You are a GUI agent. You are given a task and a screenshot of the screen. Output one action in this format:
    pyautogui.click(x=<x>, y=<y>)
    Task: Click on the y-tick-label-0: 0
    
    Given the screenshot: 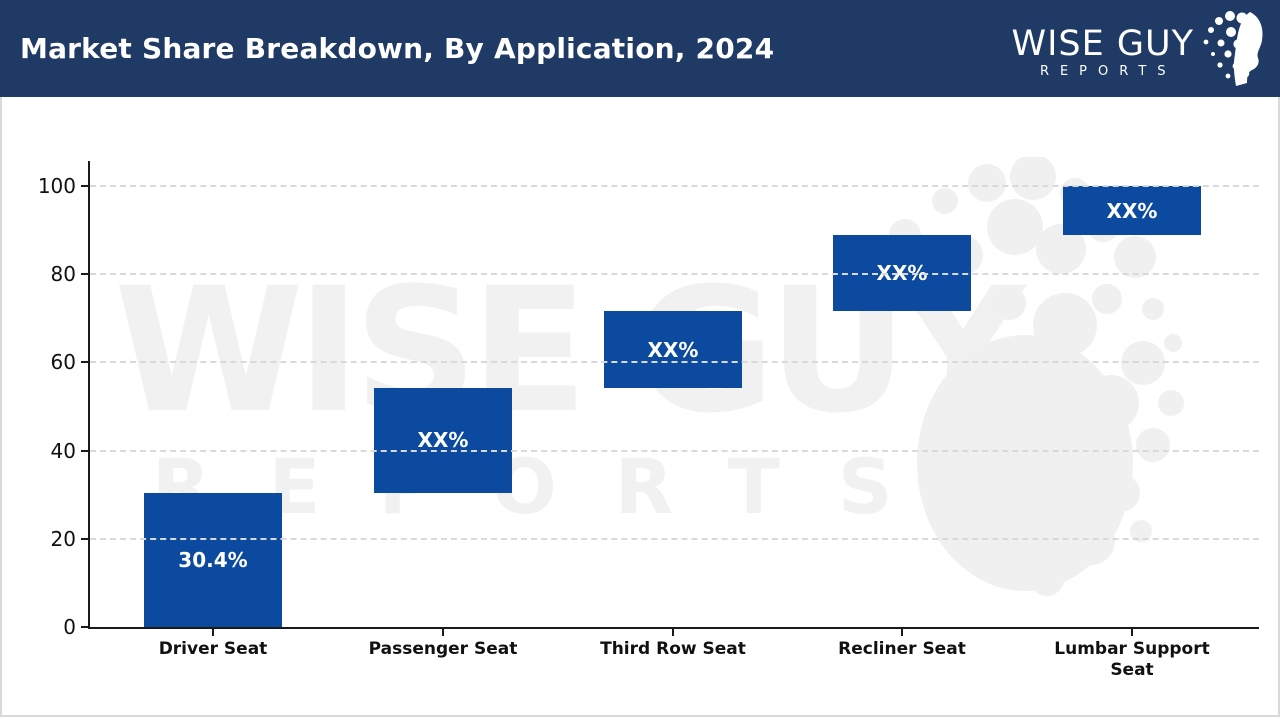 What is the action you would take?
    pyautogui.click(x=69, y=627)
    